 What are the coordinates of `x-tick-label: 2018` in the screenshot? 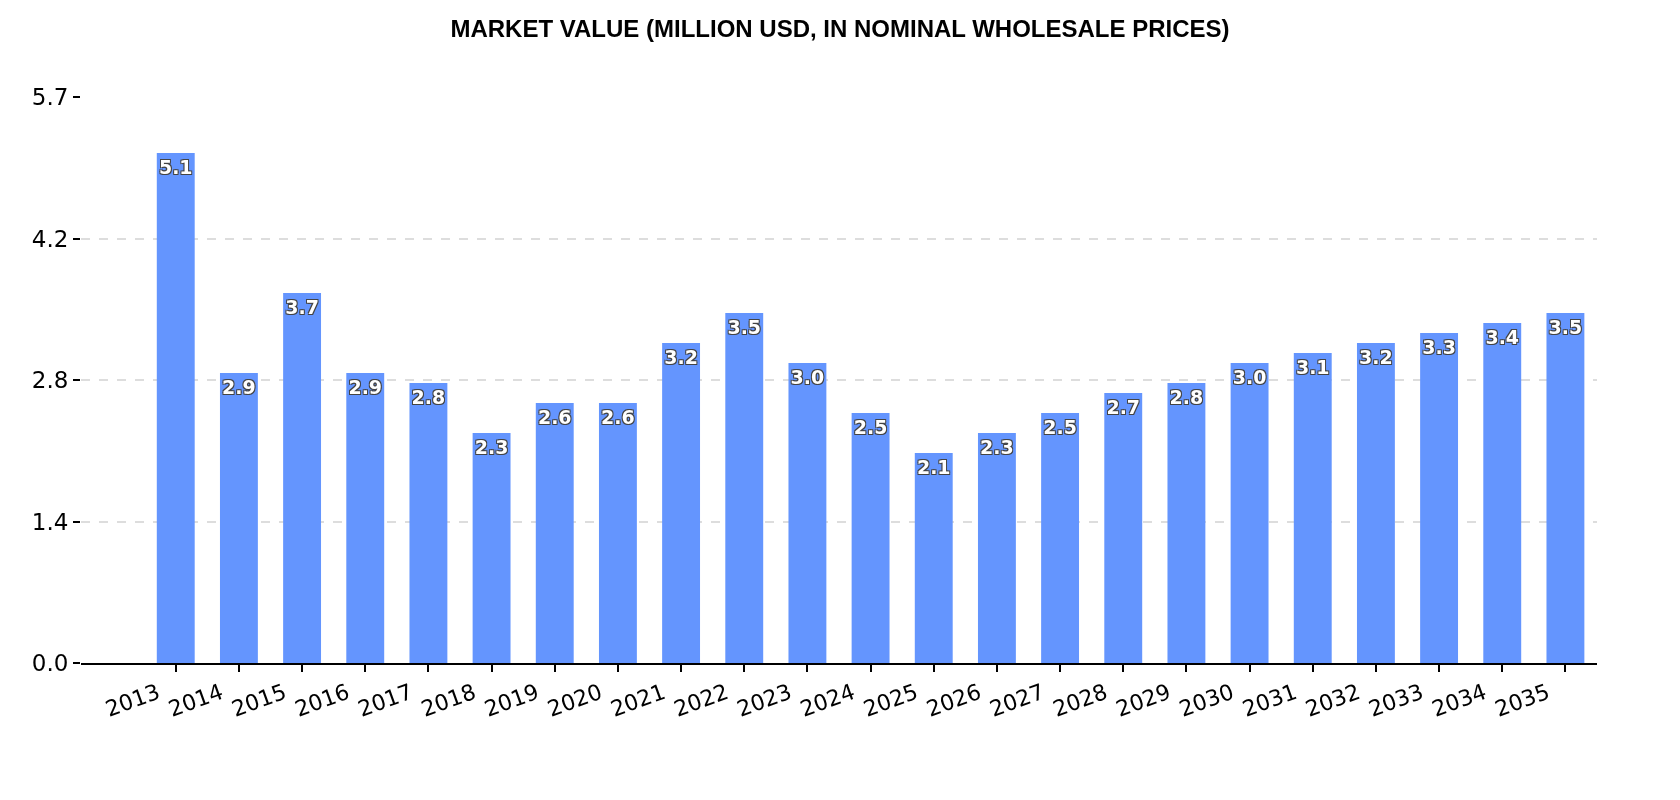 It's located at (448, 700).